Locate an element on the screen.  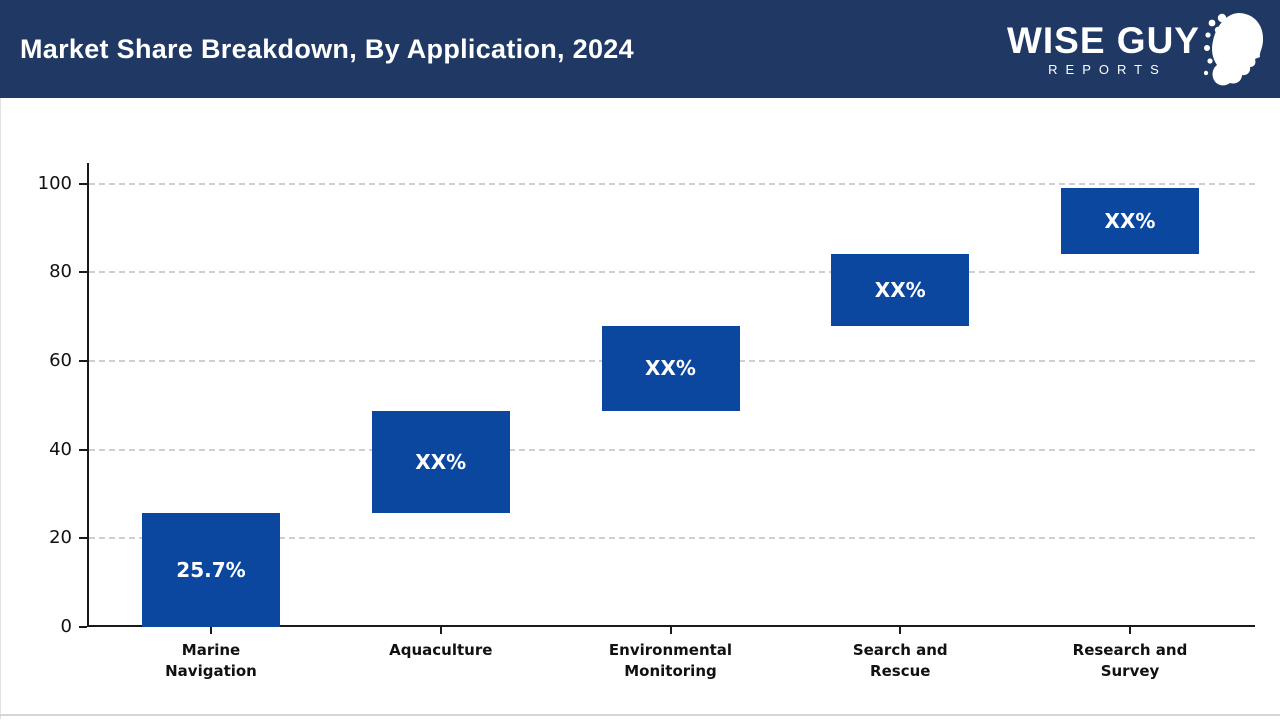
y-tick-label-0: 0 is located at coordinates (66, 626).